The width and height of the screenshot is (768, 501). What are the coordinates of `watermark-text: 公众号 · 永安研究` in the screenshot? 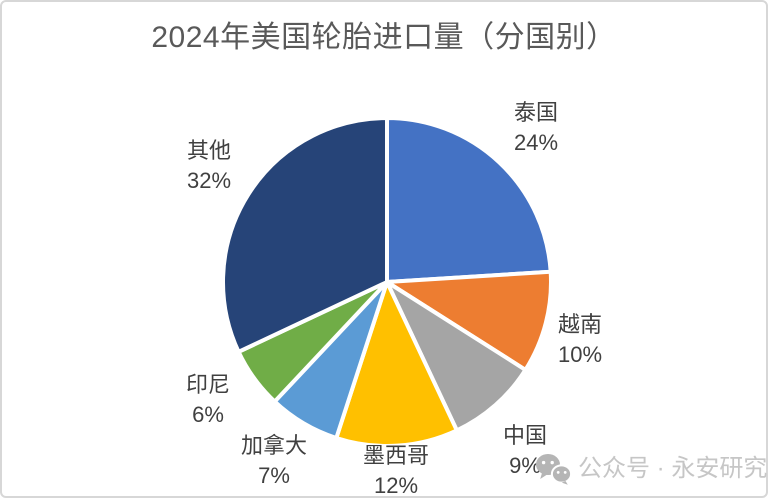 It's located at (673, 468).